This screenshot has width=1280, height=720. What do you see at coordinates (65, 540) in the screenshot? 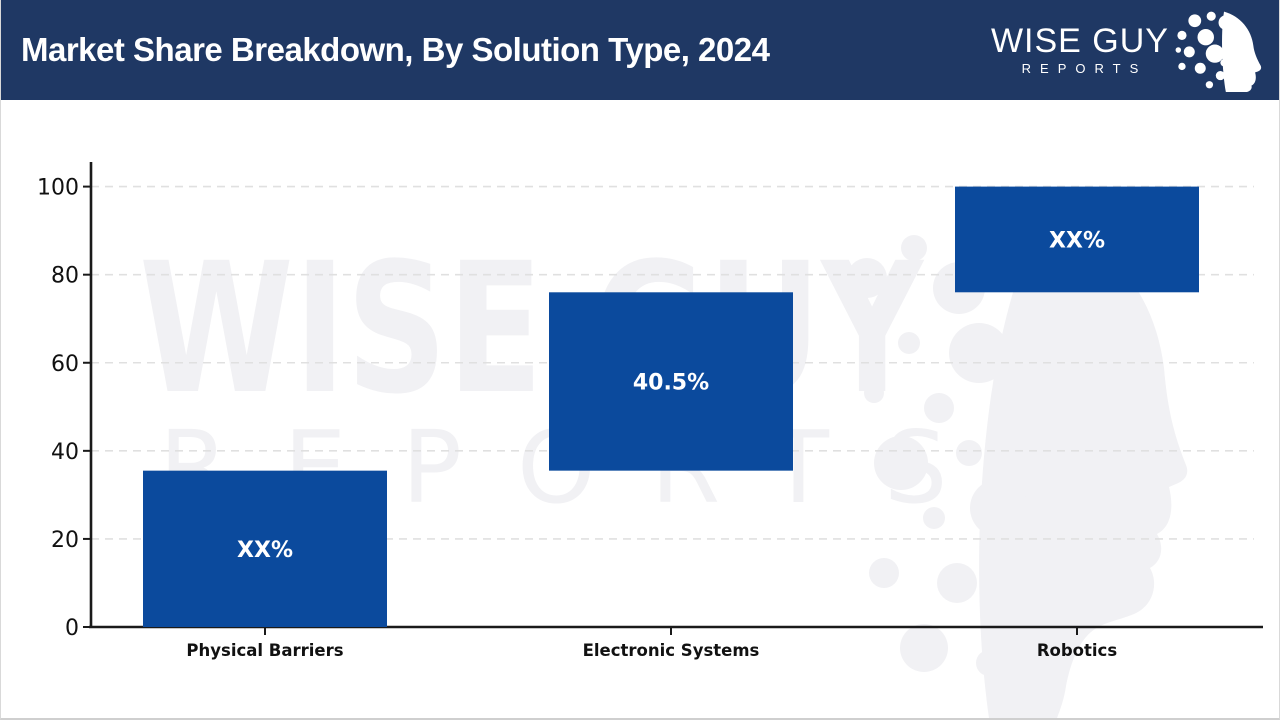
I see `y-tick-label: 20` at bounding box center [65, 540].